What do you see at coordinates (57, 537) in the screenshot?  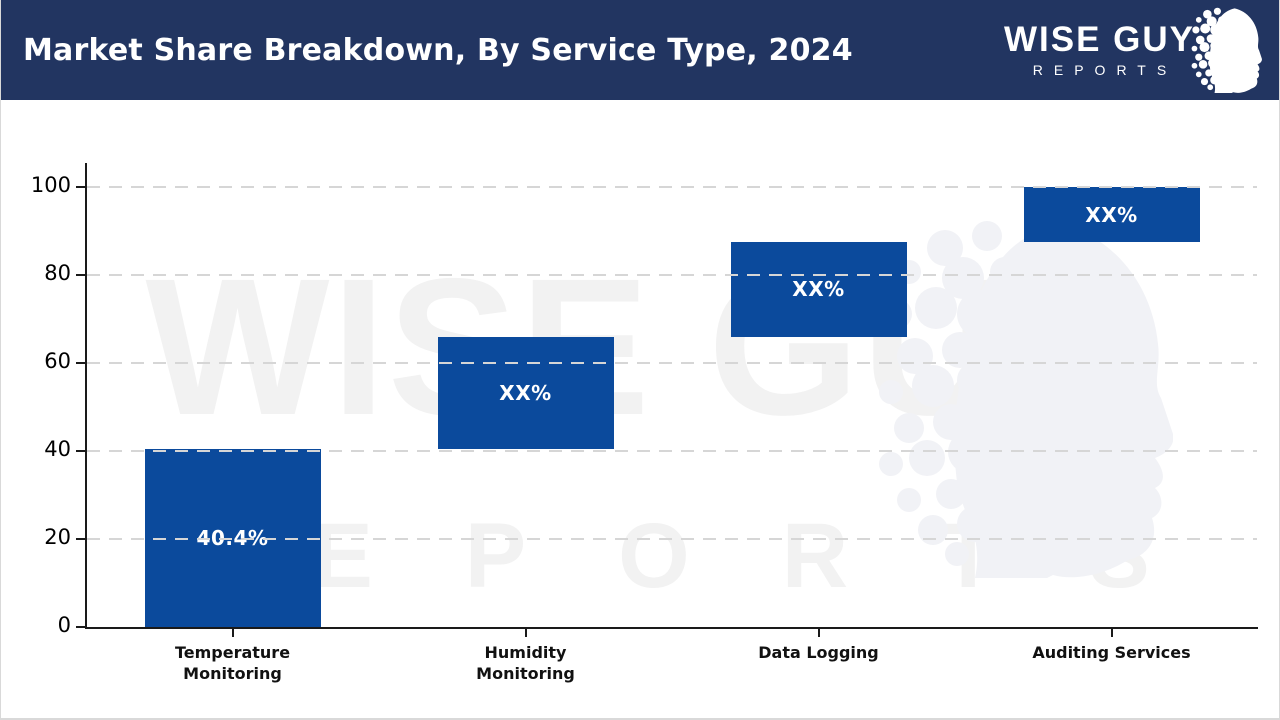 I see `y-axis-tick-label: 20` at bounding box center [57, 537].